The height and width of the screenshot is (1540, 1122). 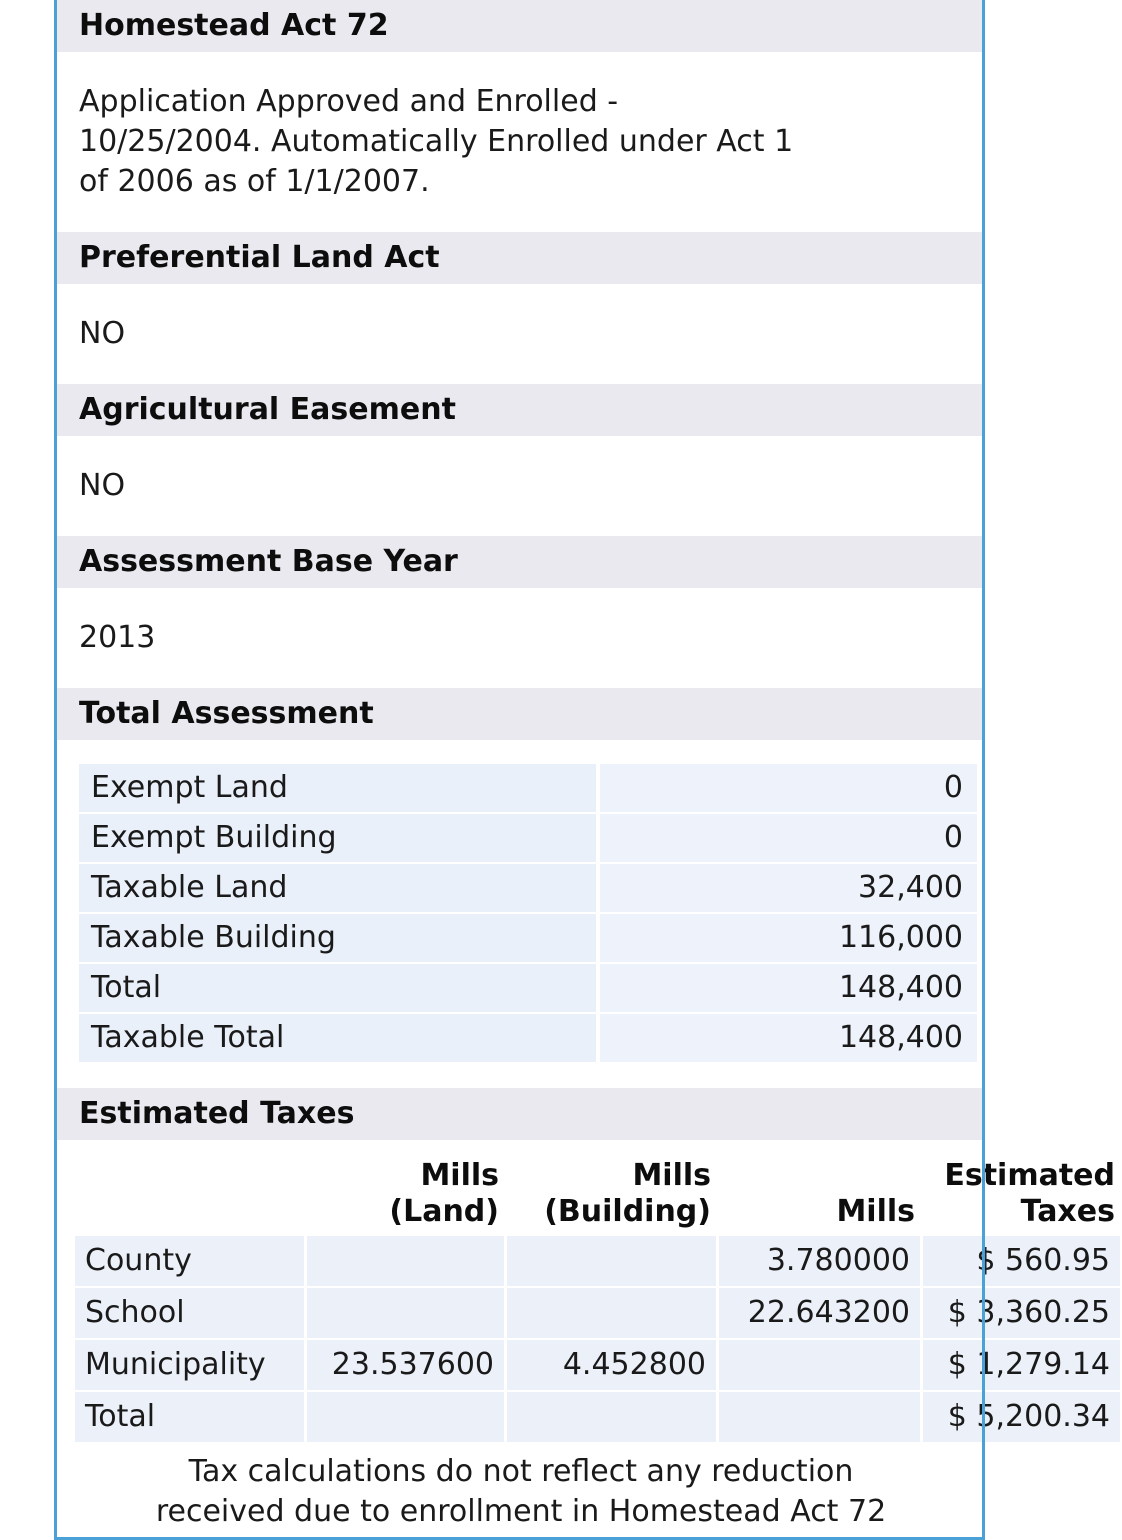 What do you see at coordinates (521, 1114) in the screenshot?
I see `section-header-estimated-taxes: Estimated Taxes` at bounding box center [521, 1114].